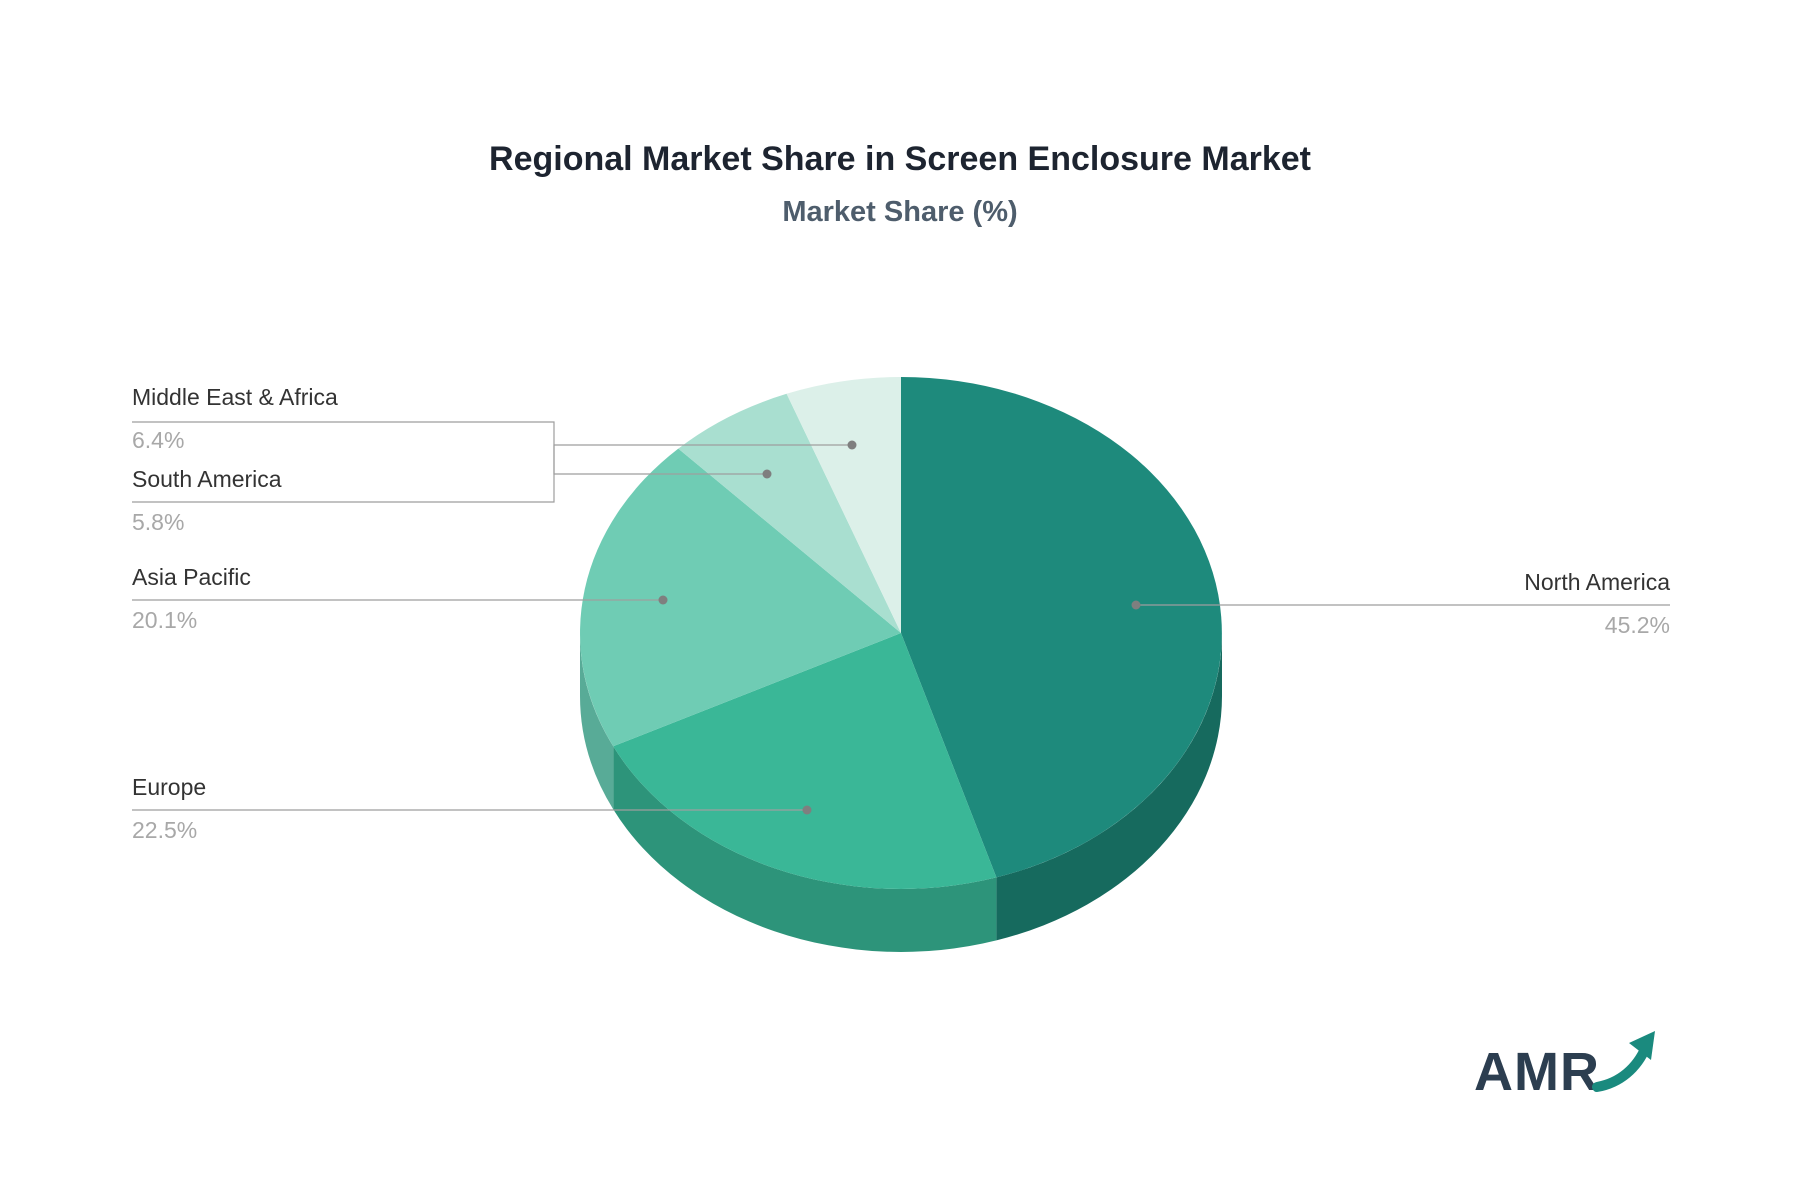 The image size is (1800, 1196). I want to click on callout-south-america: South America 5.8%, so click(494, 487).